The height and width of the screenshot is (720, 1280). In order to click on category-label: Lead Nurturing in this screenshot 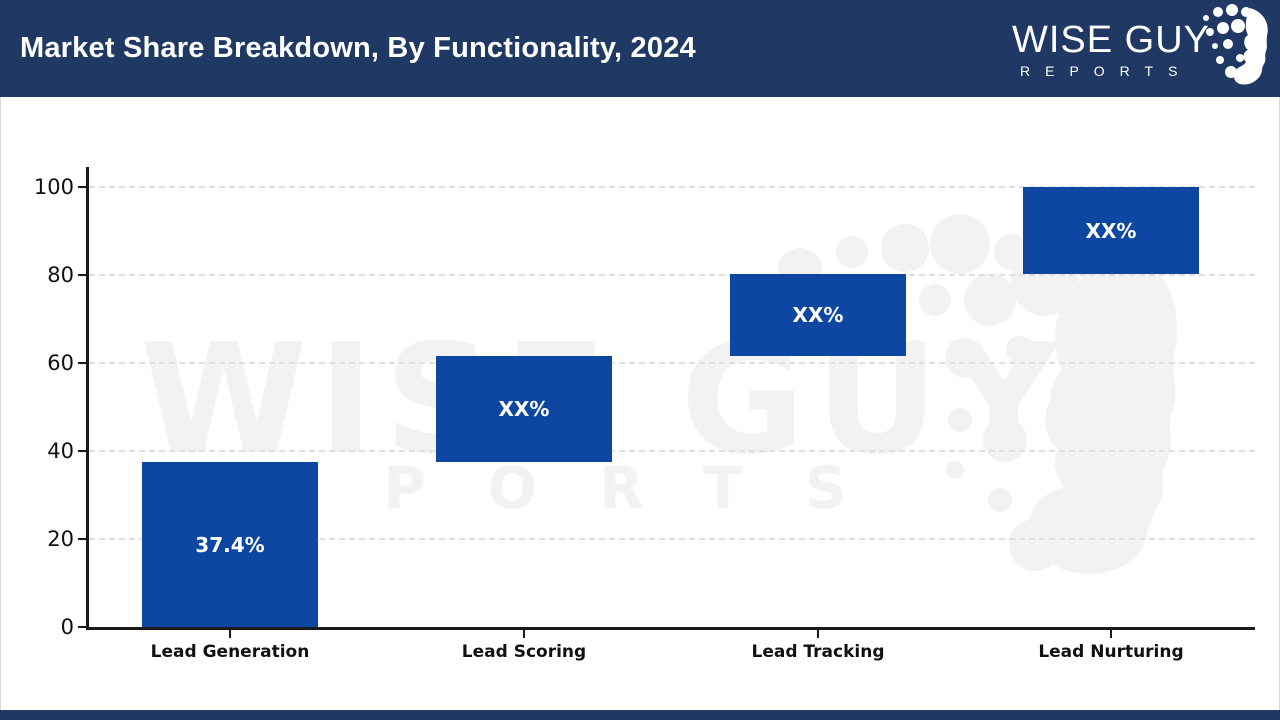, I will do `click(1111, 652)`.